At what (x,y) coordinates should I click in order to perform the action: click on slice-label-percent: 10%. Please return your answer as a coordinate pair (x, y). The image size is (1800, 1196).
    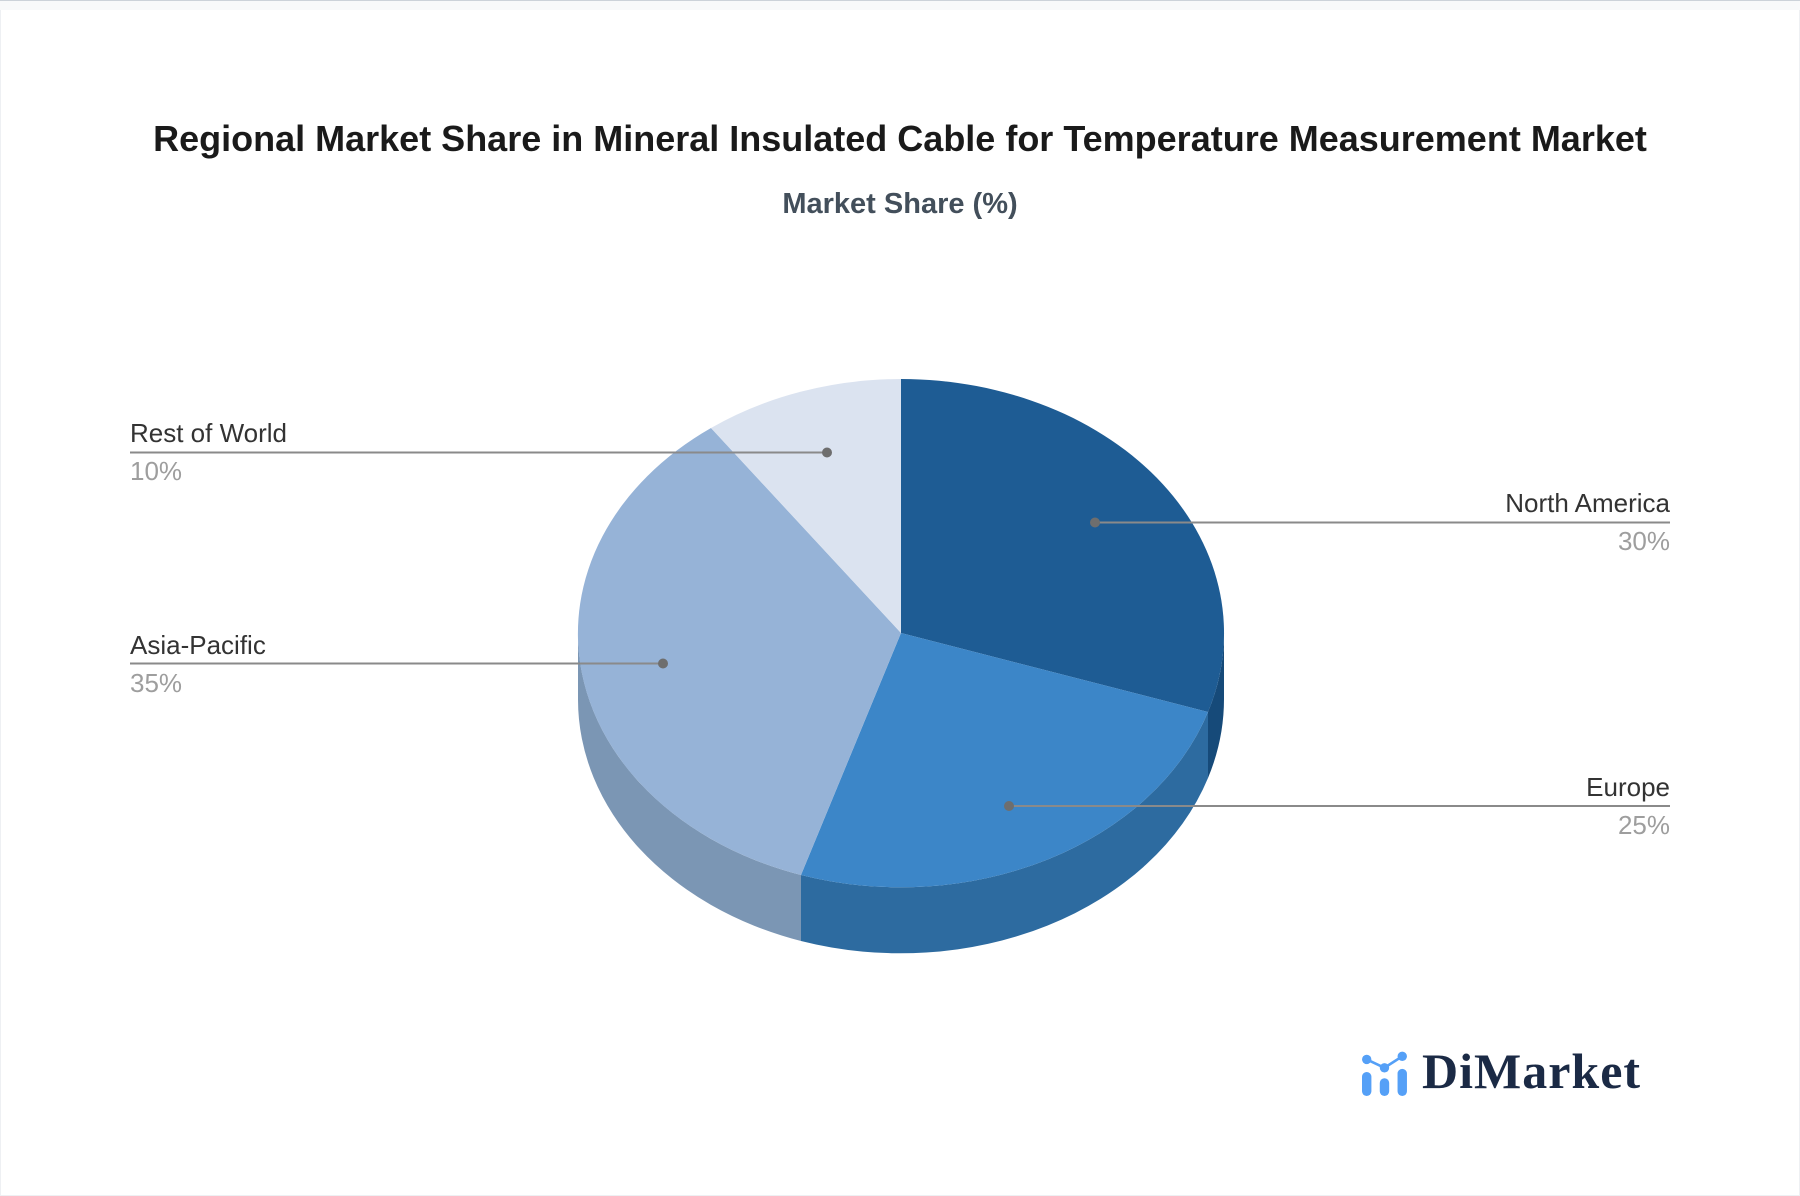
    Looking at the image, I should click on (156, 471).